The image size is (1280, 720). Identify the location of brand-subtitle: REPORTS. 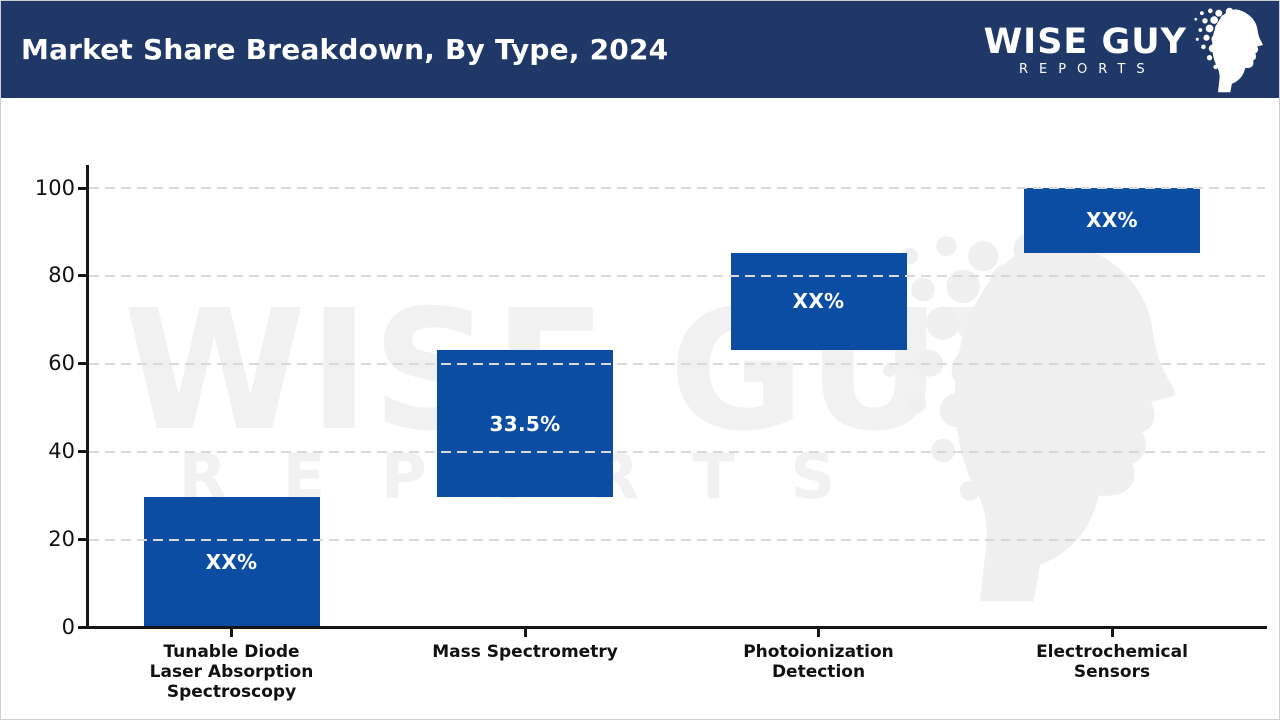
(1087, 69).